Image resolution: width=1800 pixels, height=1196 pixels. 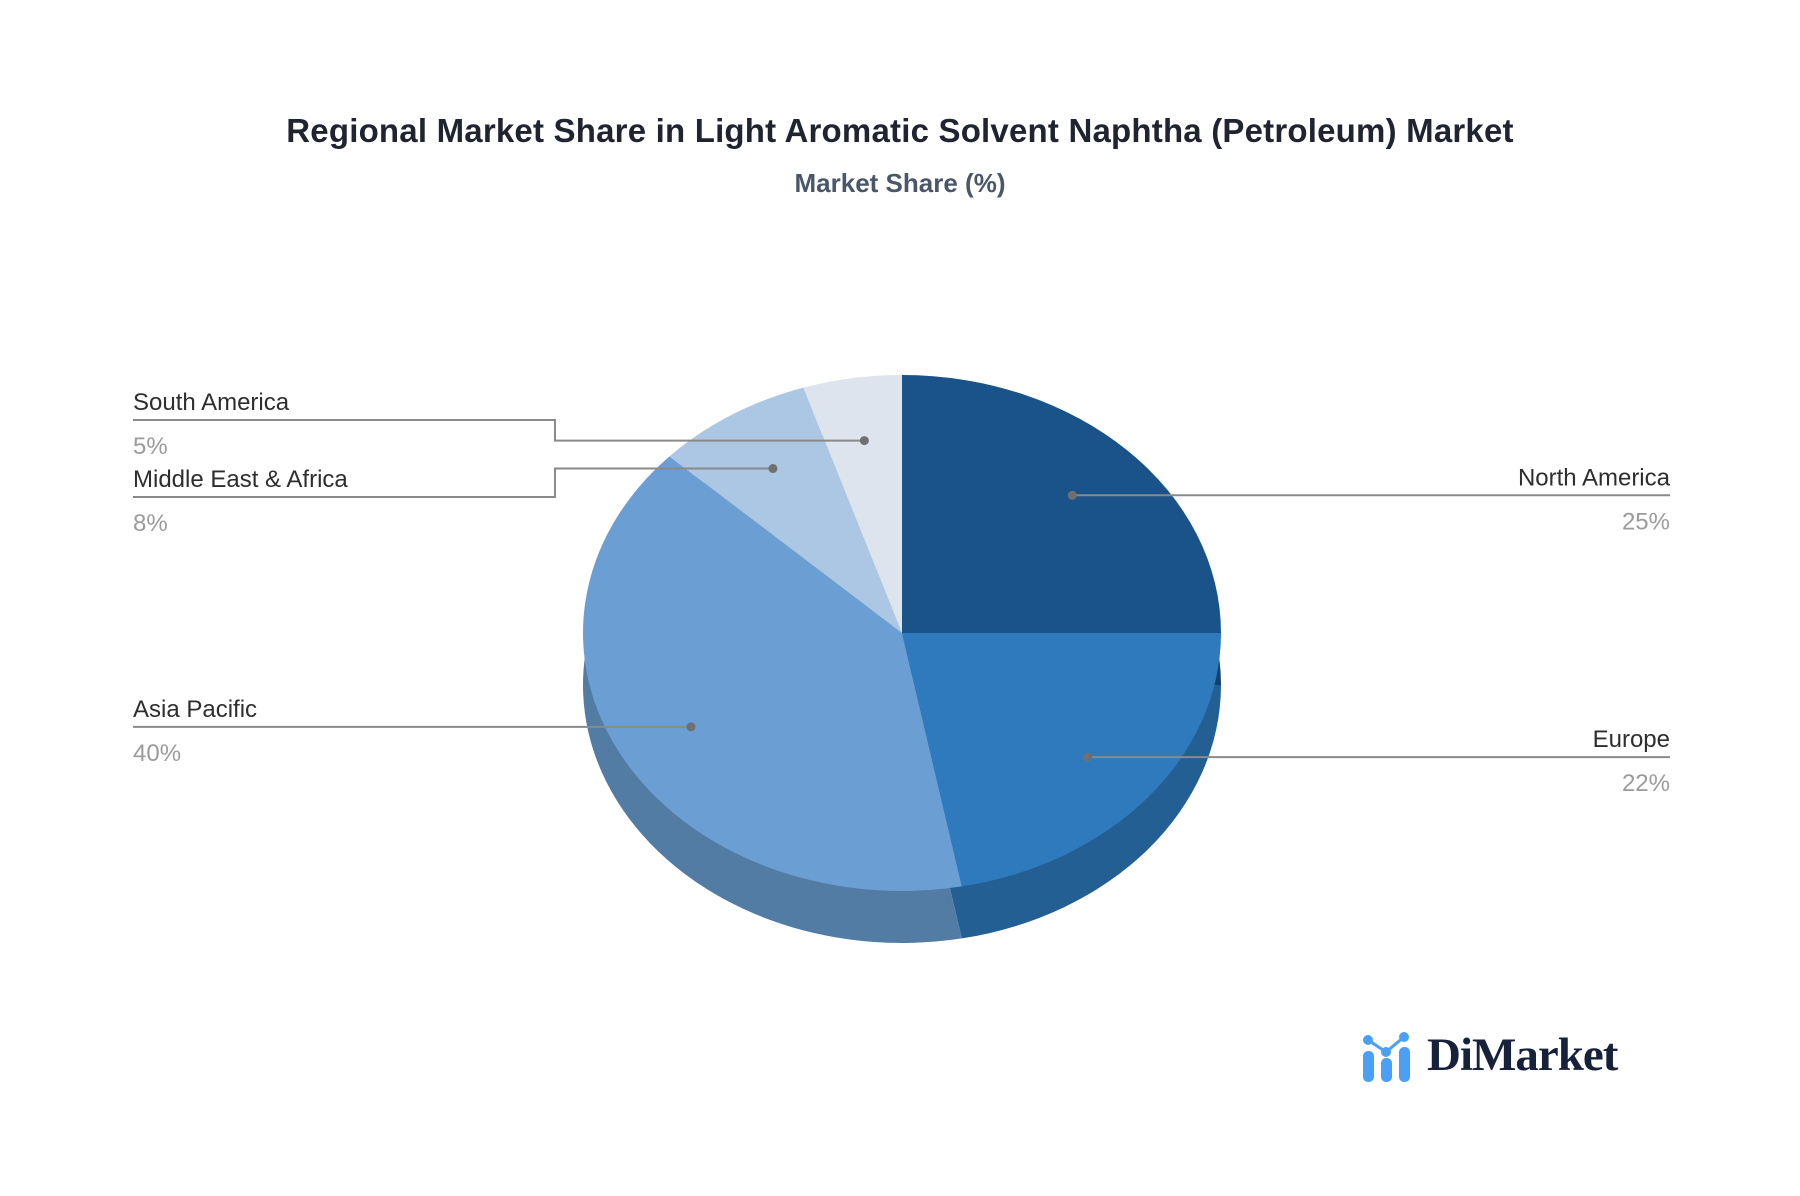 I want to click on slice-pct-asia-pacific: 40%, so click(x=157, y=753).